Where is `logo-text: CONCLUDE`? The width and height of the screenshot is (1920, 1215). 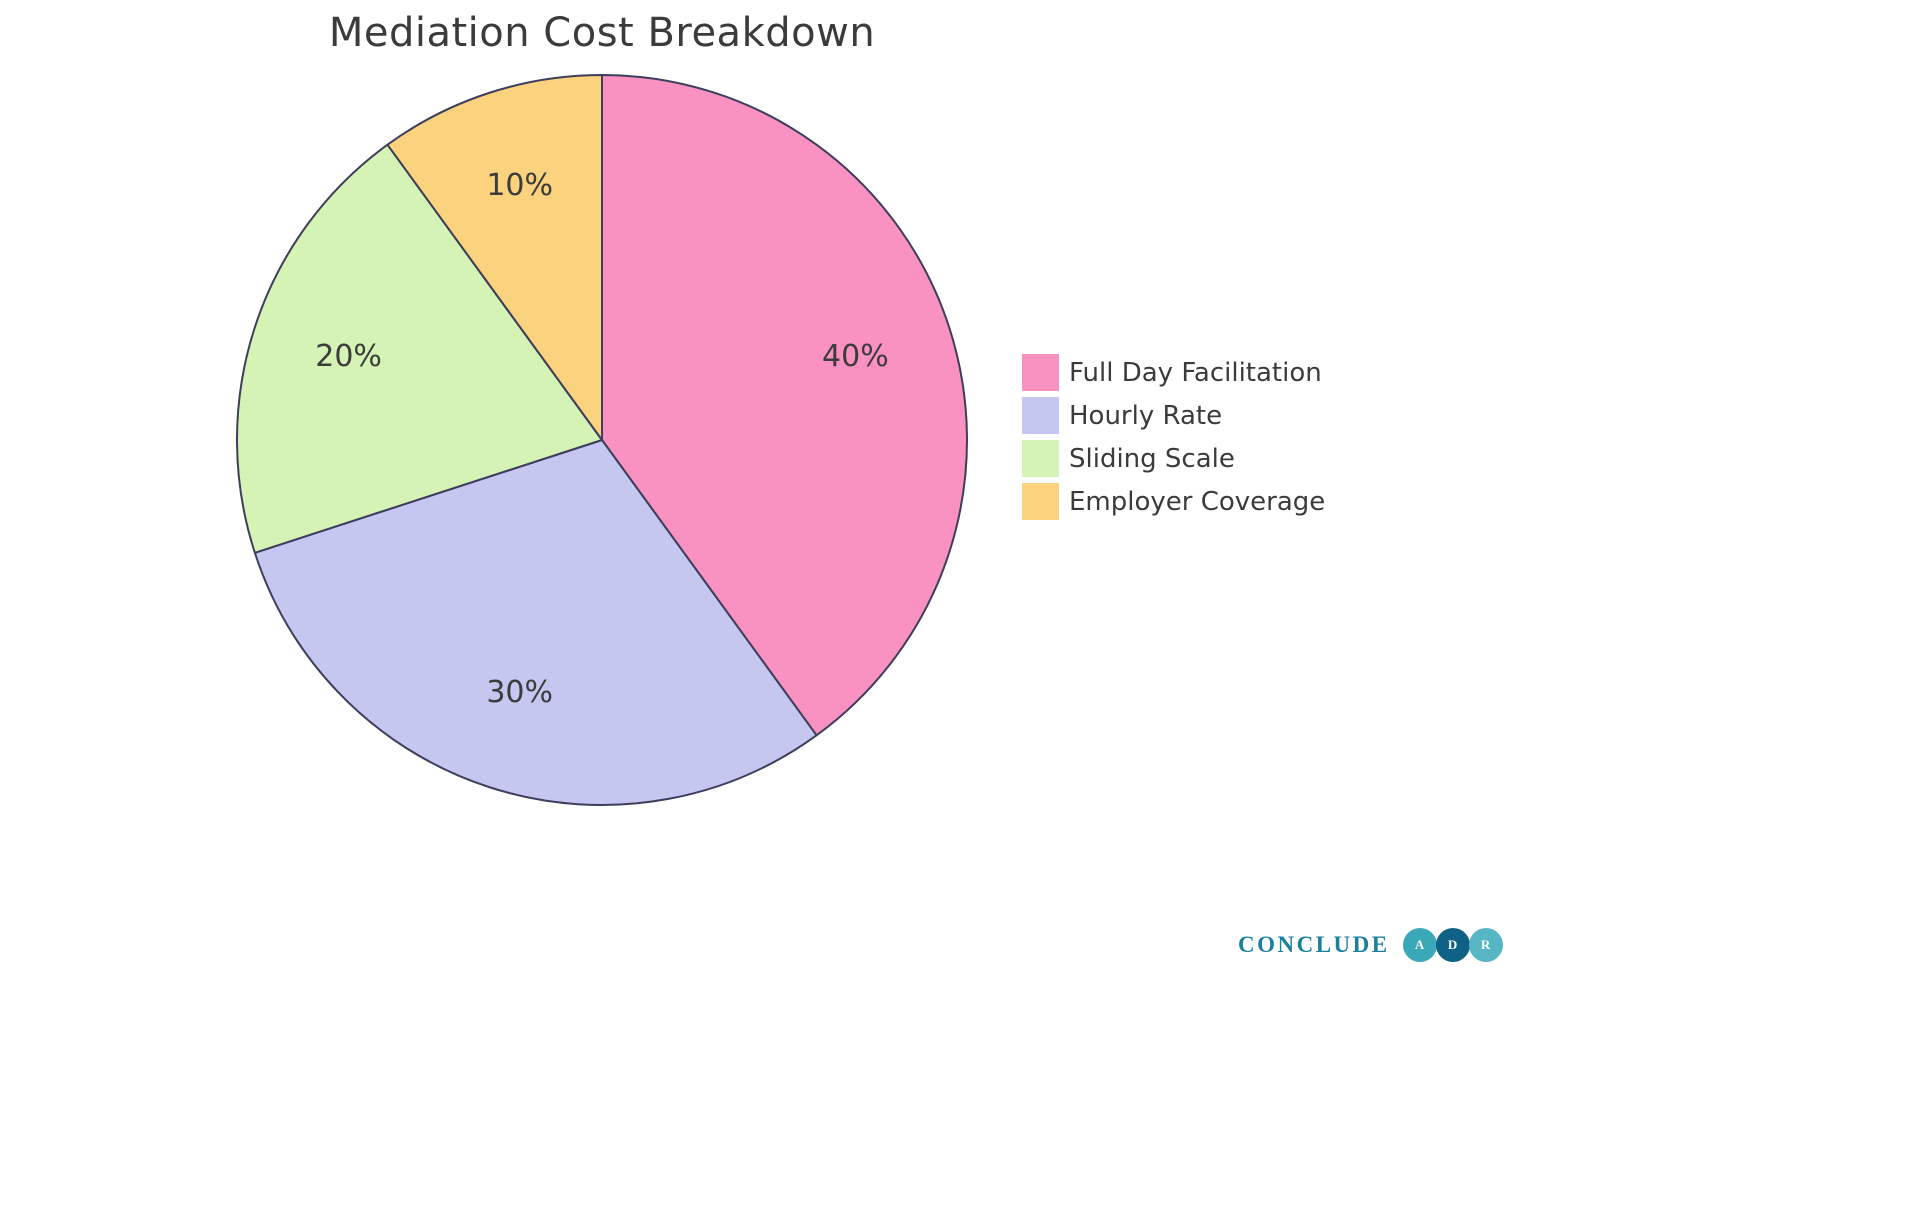 logo-text: CONCLUDE is located at coordinates (1314, 944).